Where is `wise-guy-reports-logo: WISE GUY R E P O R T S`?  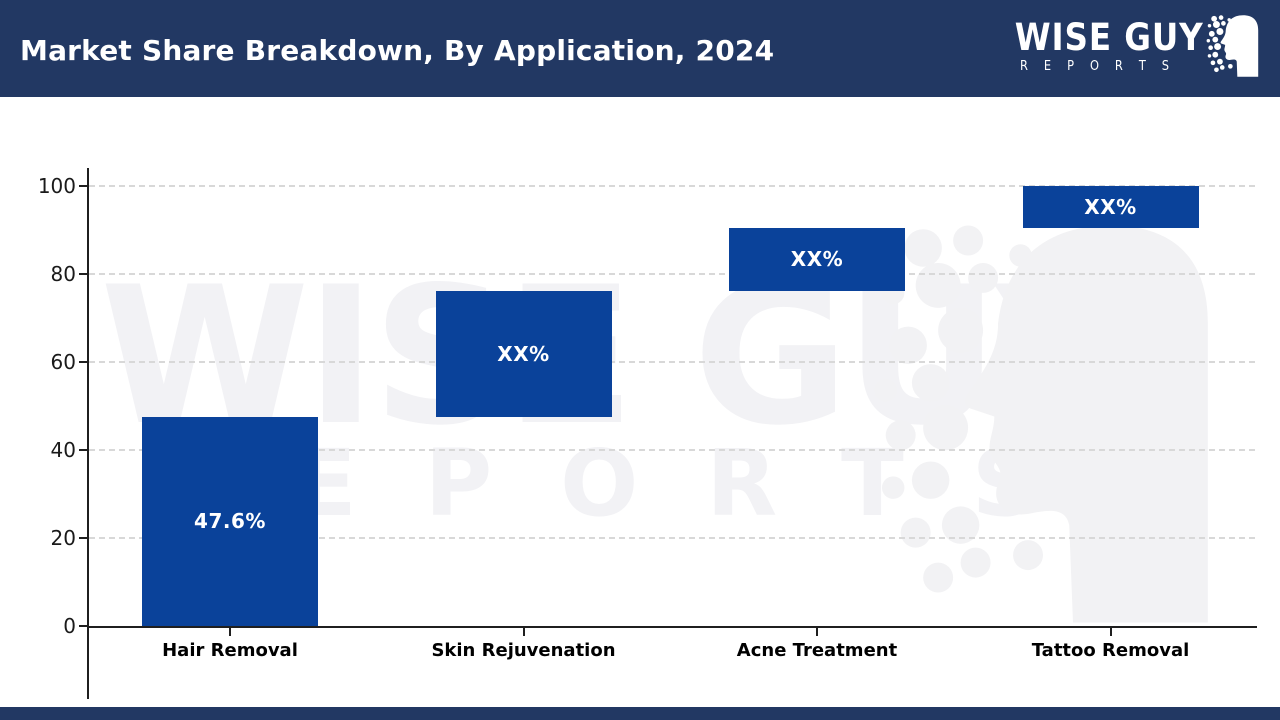 wise-guy-reports-logo: WISE GUY R E P O R T S is located at coordinates (1126, 46).